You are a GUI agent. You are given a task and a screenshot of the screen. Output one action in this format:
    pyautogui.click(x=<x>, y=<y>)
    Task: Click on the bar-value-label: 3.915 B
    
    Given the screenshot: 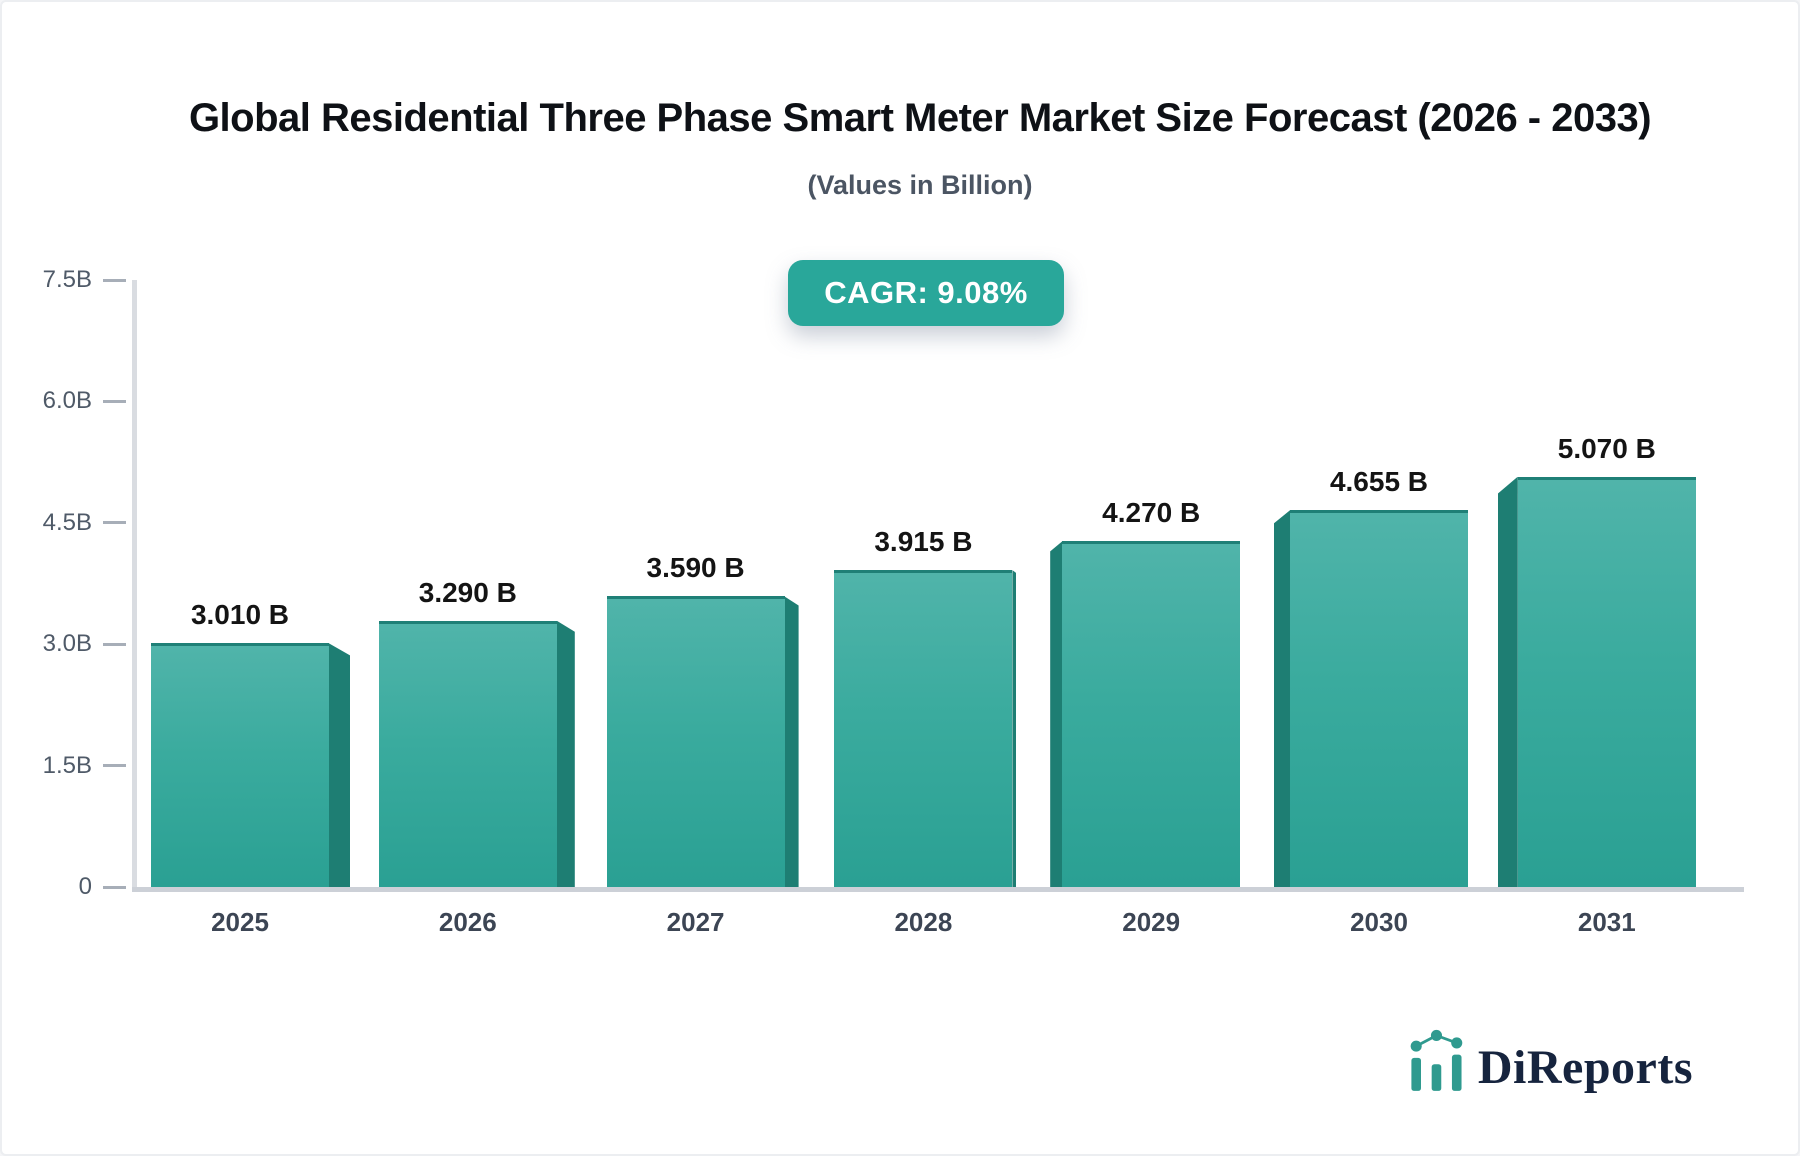 What is the action you would take?
    pyautogui.click(x=923, y=542)
    